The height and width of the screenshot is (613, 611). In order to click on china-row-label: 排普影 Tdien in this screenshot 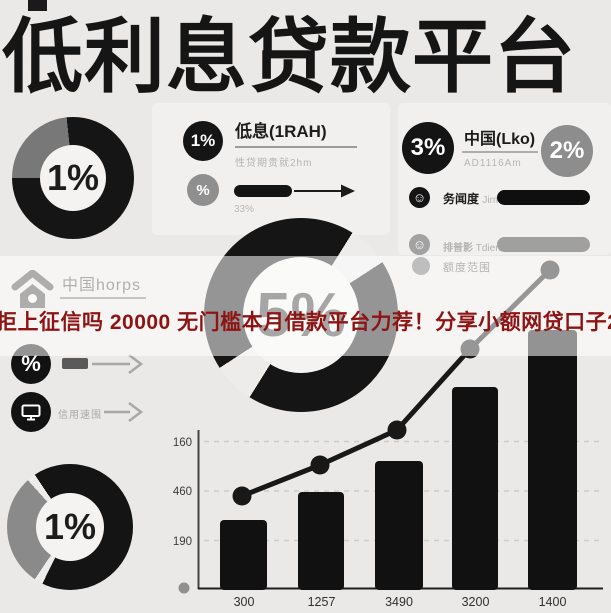, I will do `click(472, 246)`.